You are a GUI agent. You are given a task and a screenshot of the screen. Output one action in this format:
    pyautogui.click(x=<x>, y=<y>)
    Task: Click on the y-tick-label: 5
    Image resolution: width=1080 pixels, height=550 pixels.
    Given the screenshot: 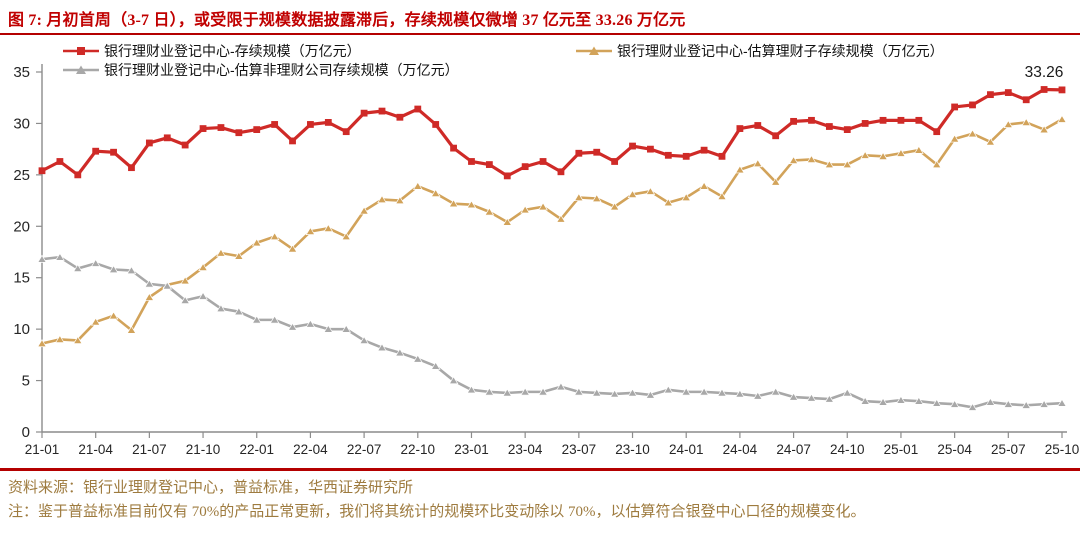 What is the action you would take?
    pyautogui.click(x=26, y=381)
    